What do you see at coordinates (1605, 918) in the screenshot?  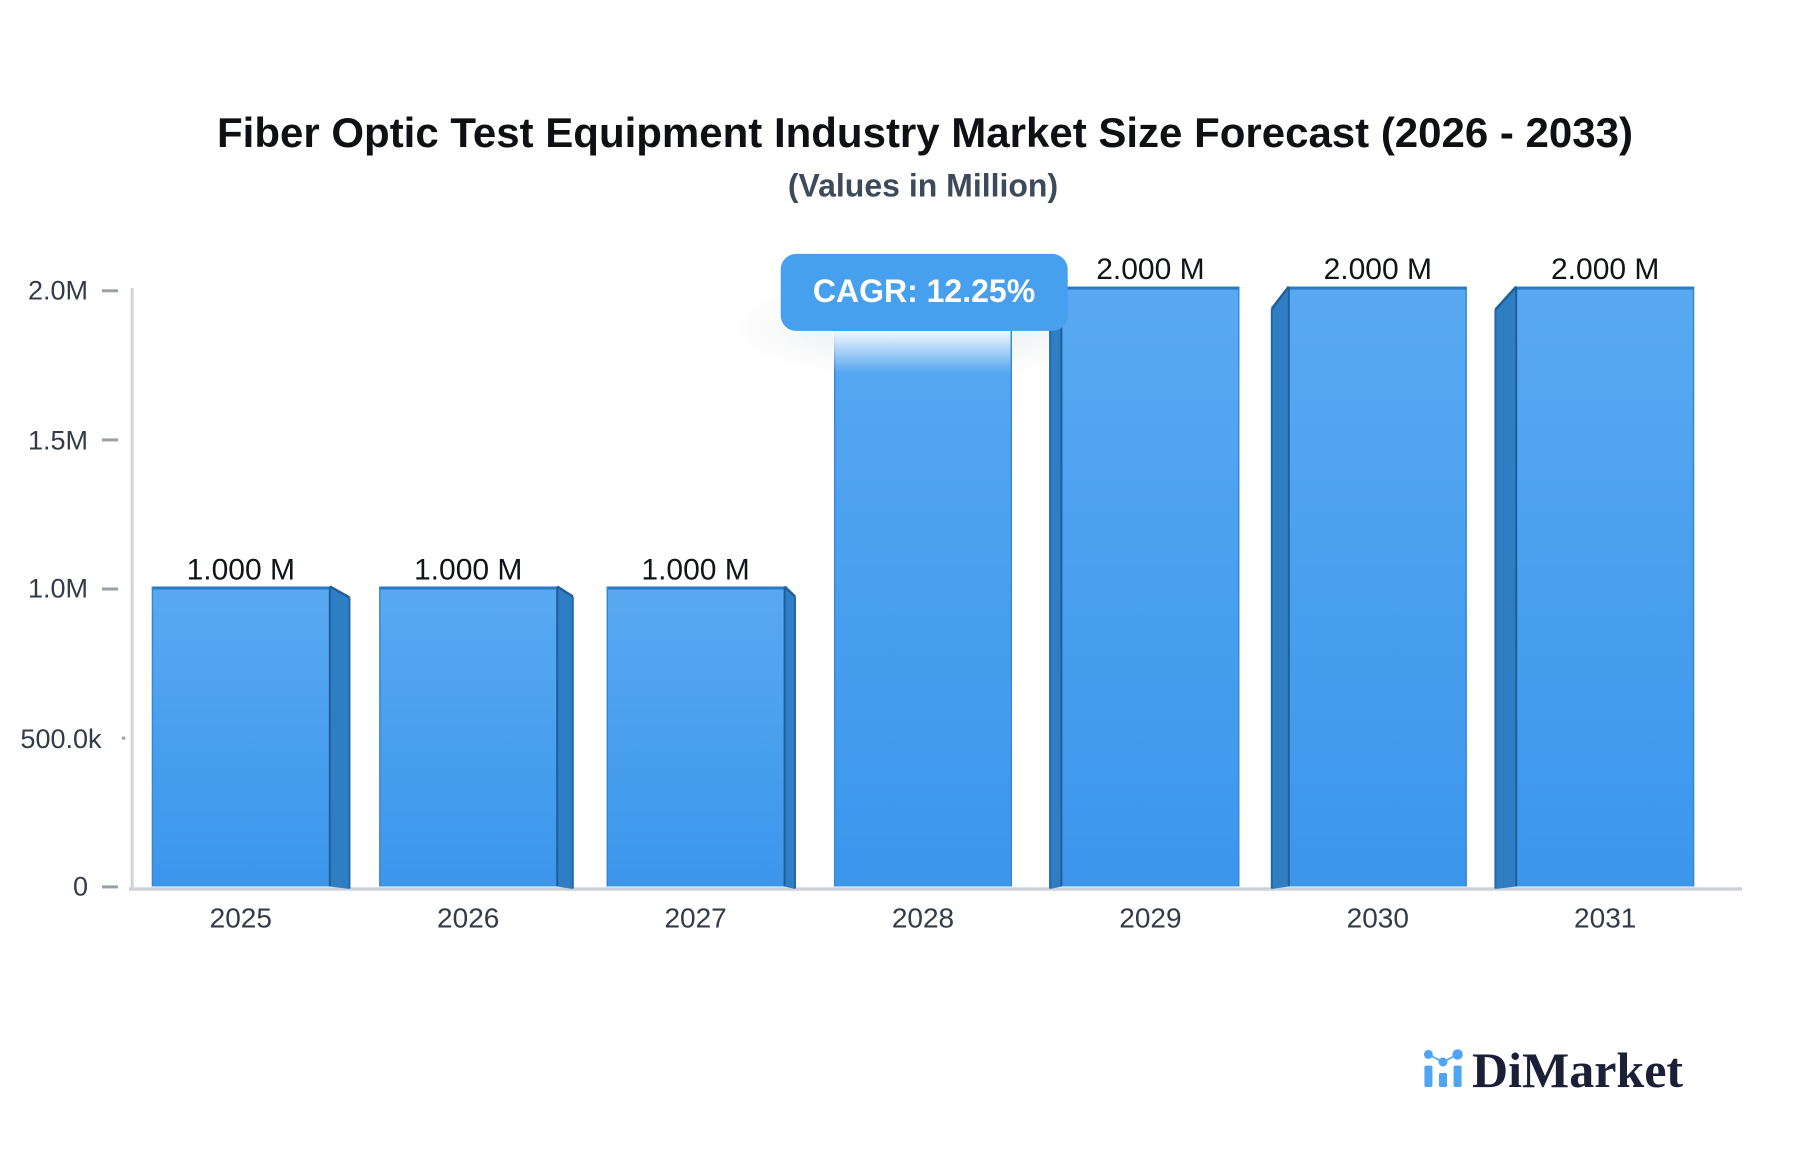 I see `svg-text: 2031` at bounding box center [1605, 918].